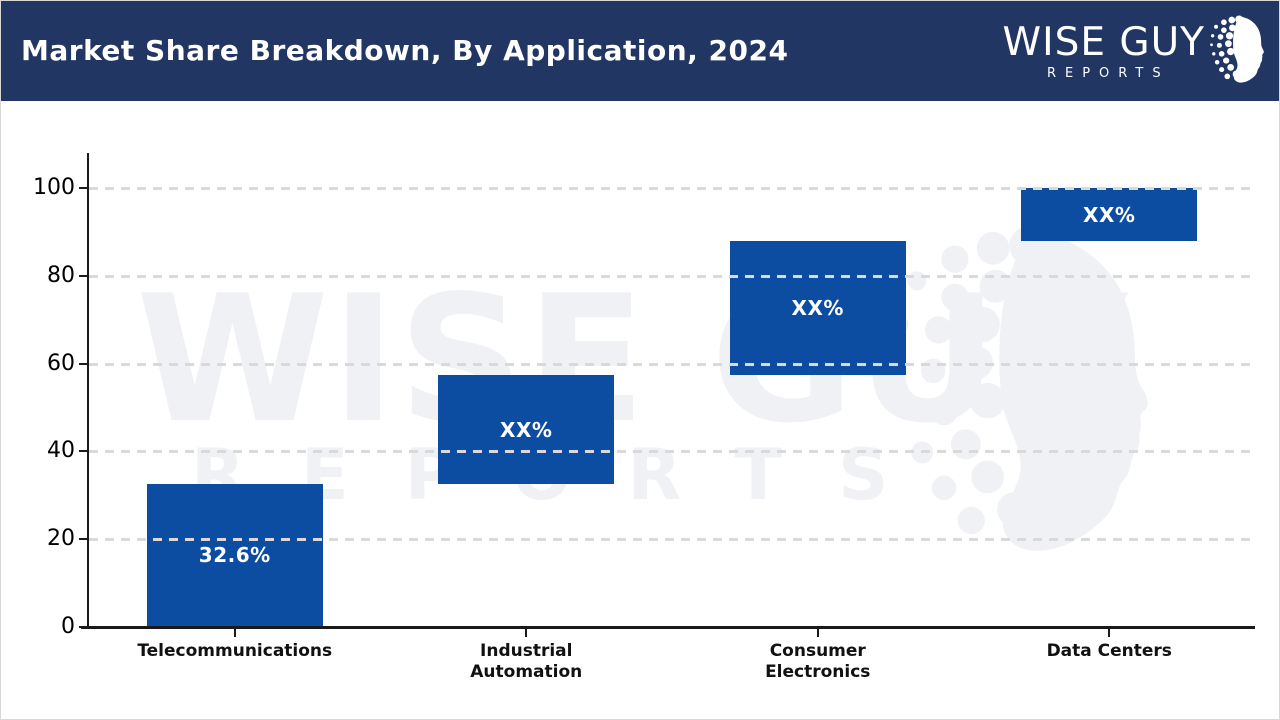 This screenshot has width=1280, height=720. I want to click on wiseguy-logo-text: WISE GUY REPORTS, so click(1103, 51).